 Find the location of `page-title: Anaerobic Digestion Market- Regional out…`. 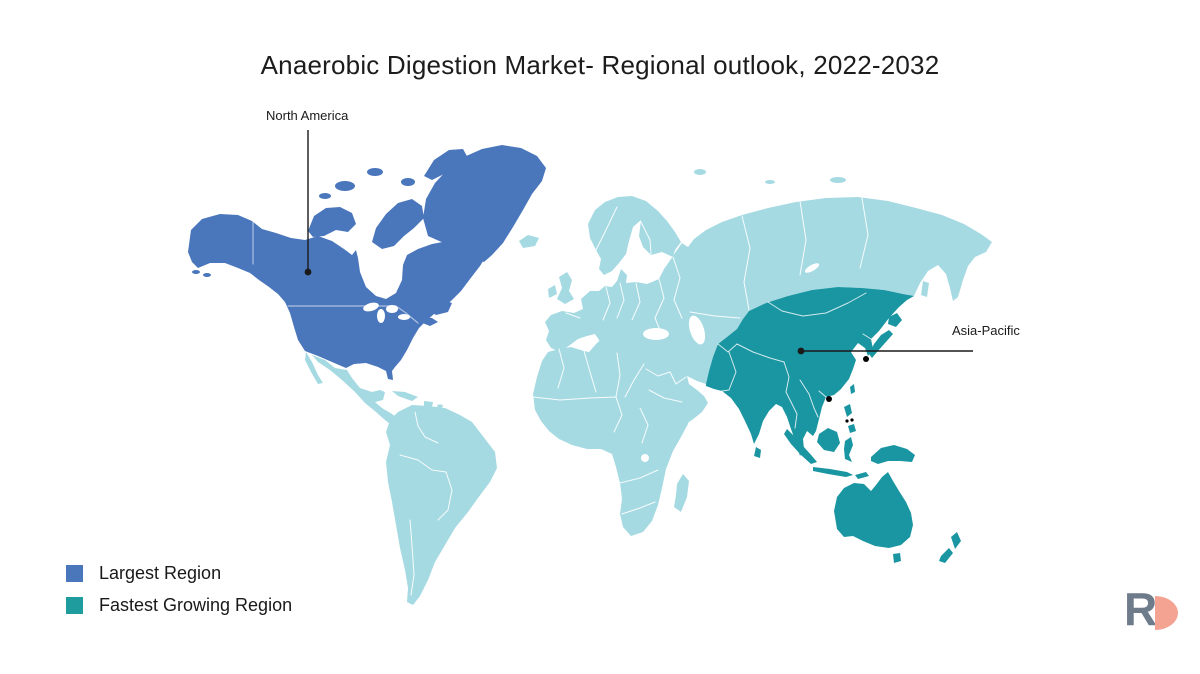

page-title: Anaerobic Digestion Market- Regional out… is located at coordinates (600, 65).